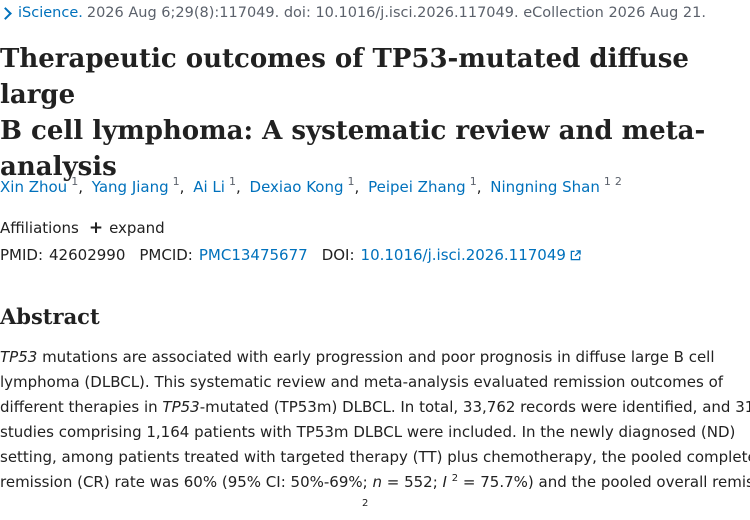 The image size is (750, 520). Describe the element at coordinates (6, 13) in the screenshot. I see `chevron-right-icon` at that location.